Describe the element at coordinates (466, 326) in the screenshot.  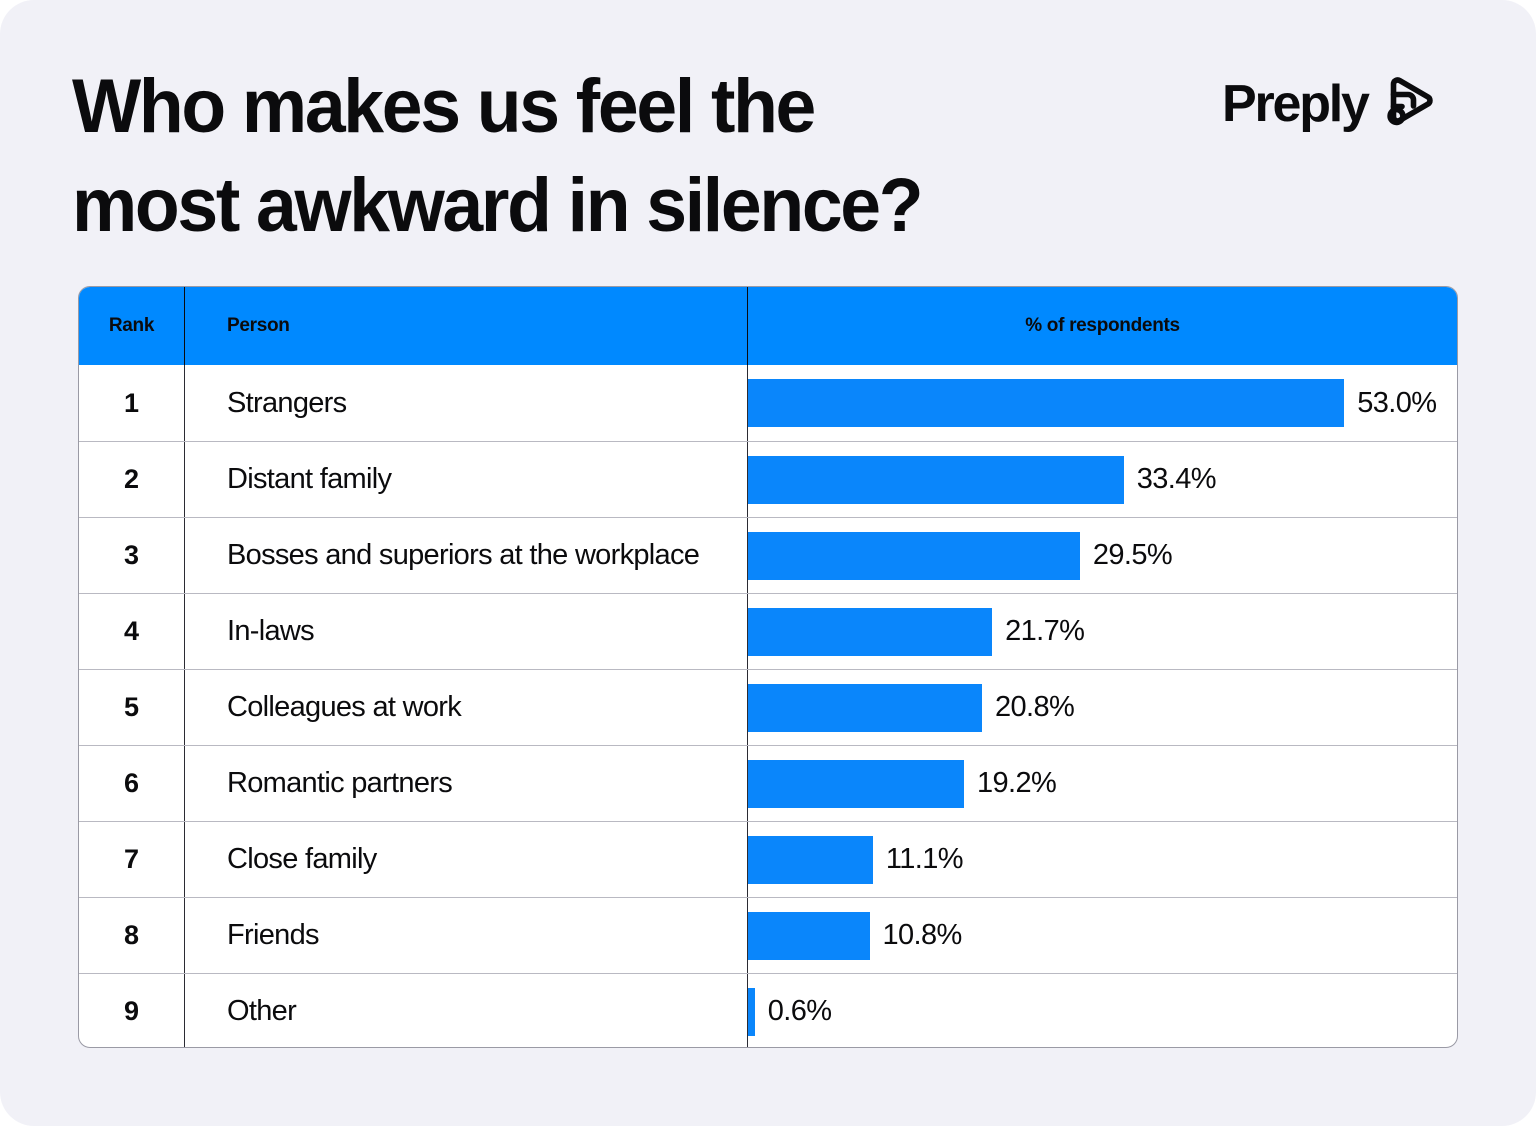
I see `column-header-person: Person` at that location.